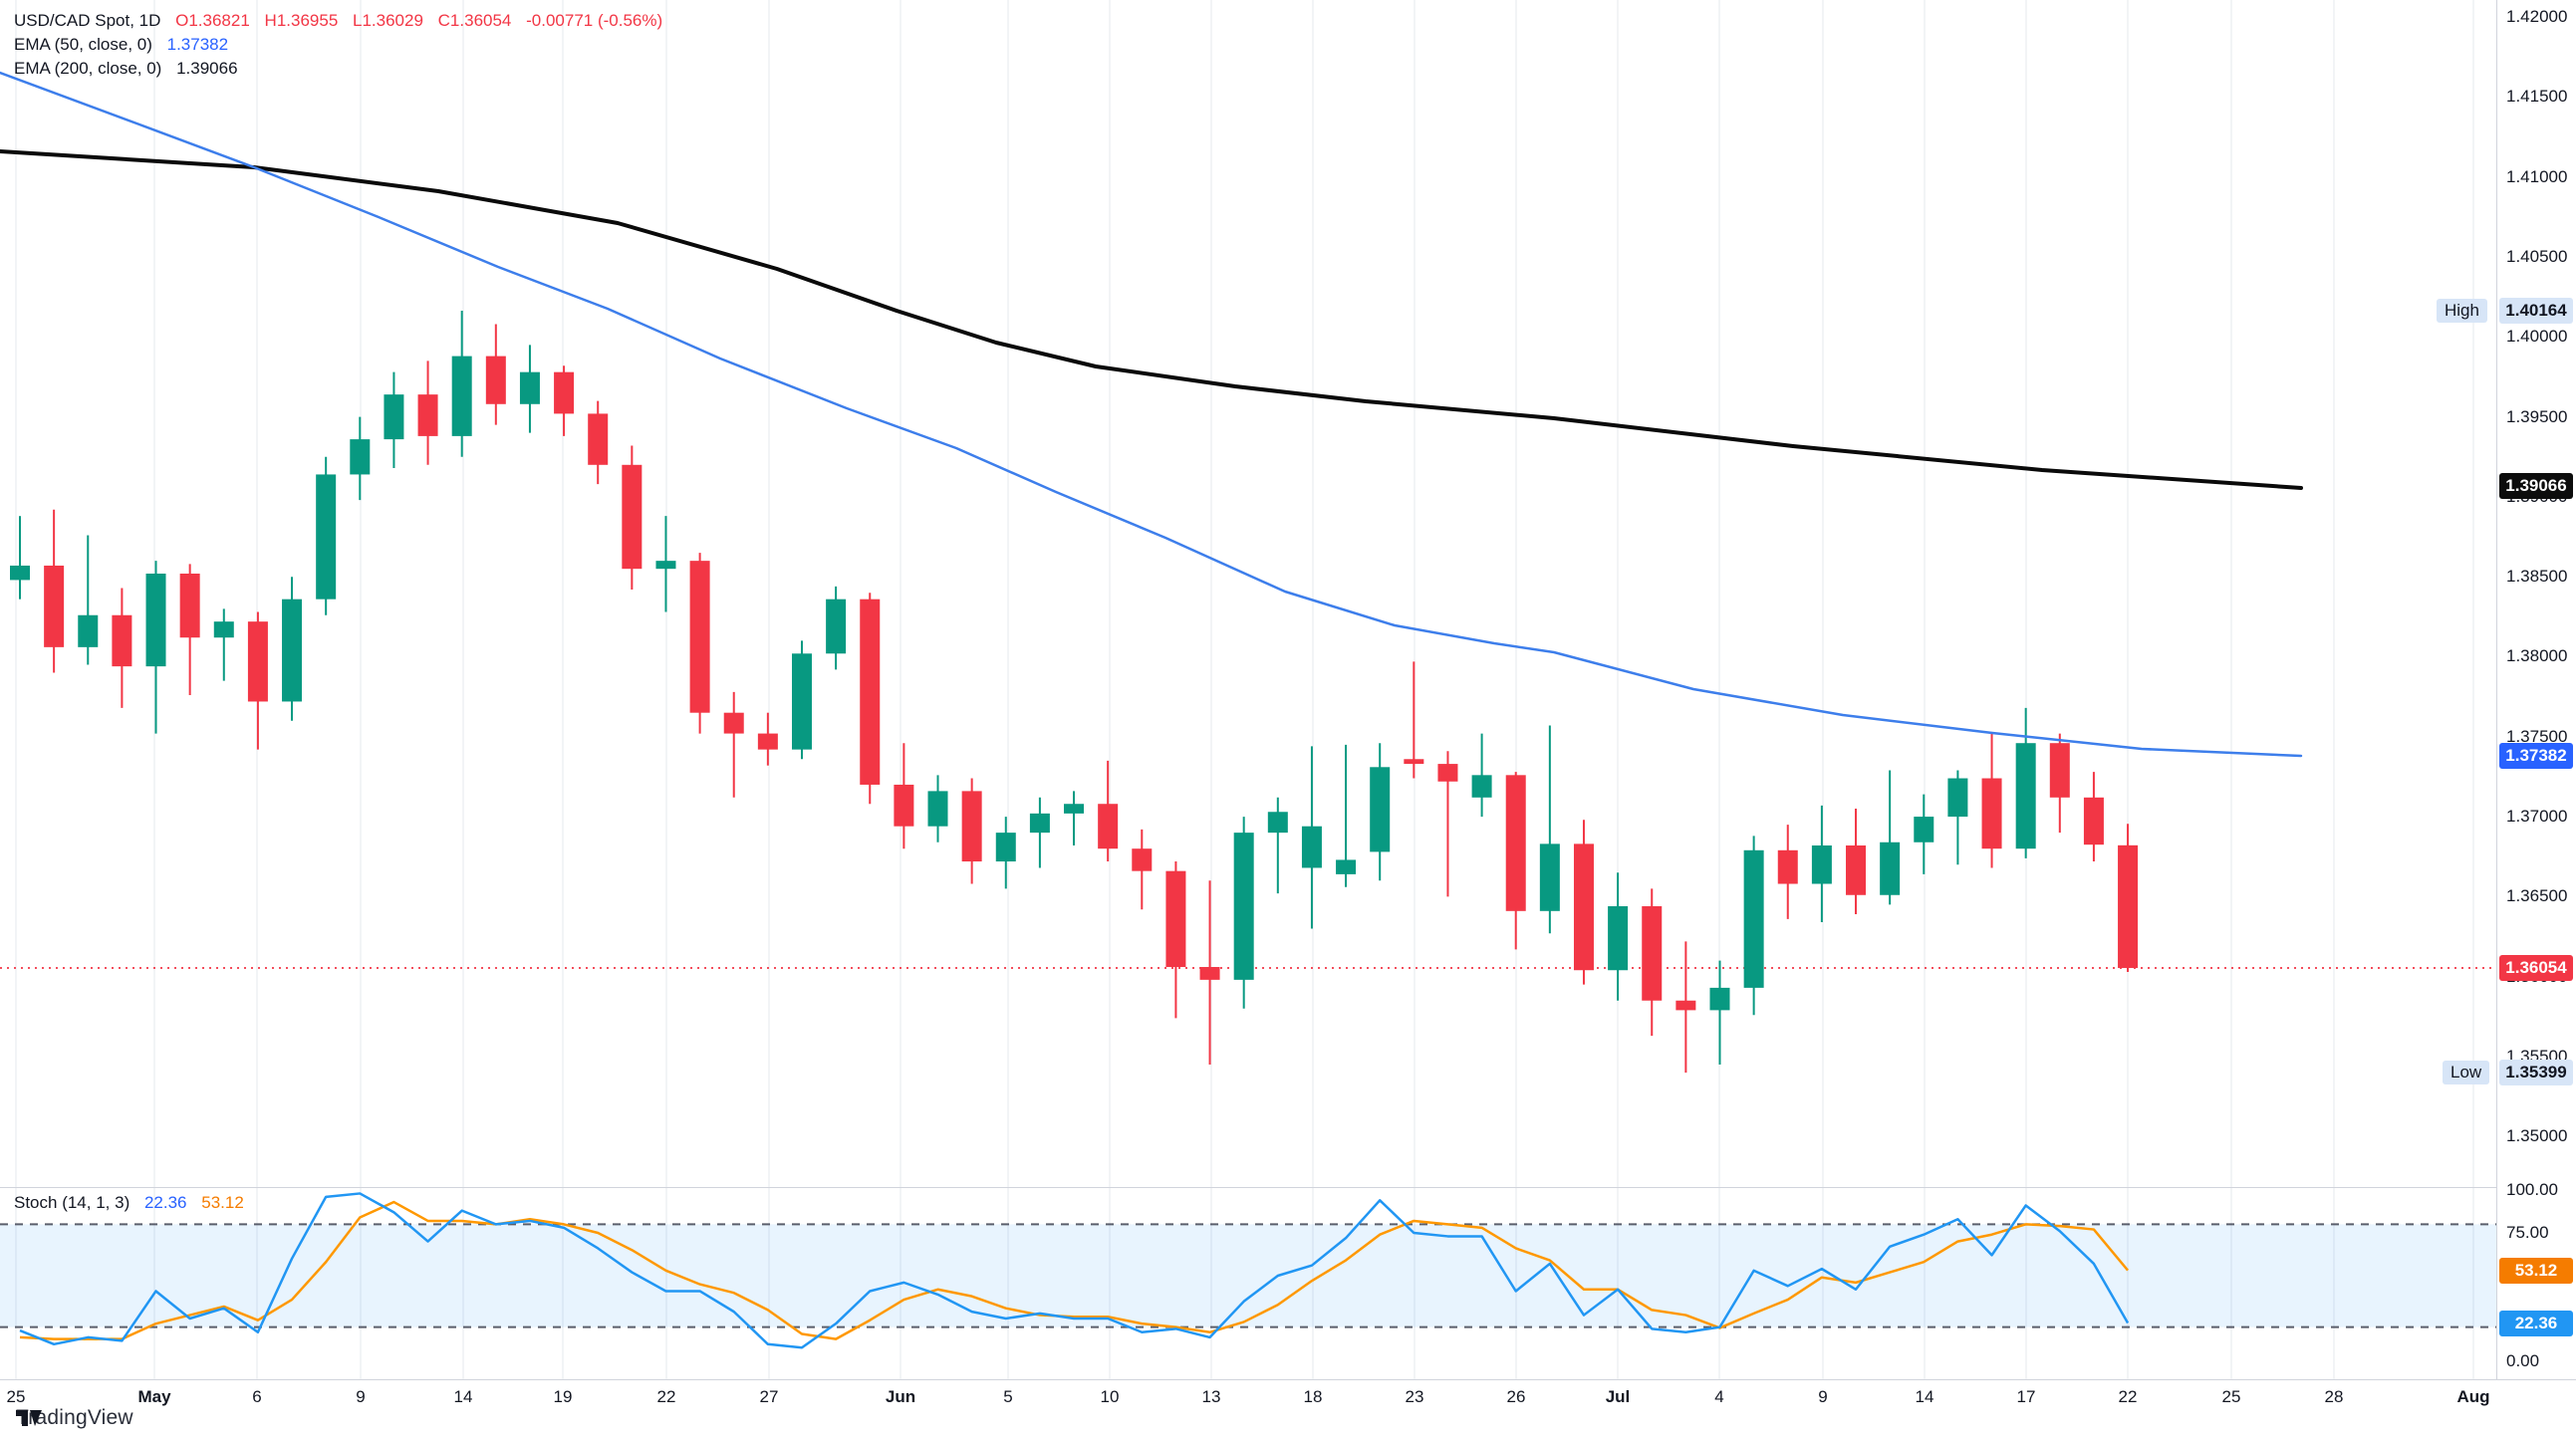  I want to click on stochastic-pane, so click(1248, 1283).